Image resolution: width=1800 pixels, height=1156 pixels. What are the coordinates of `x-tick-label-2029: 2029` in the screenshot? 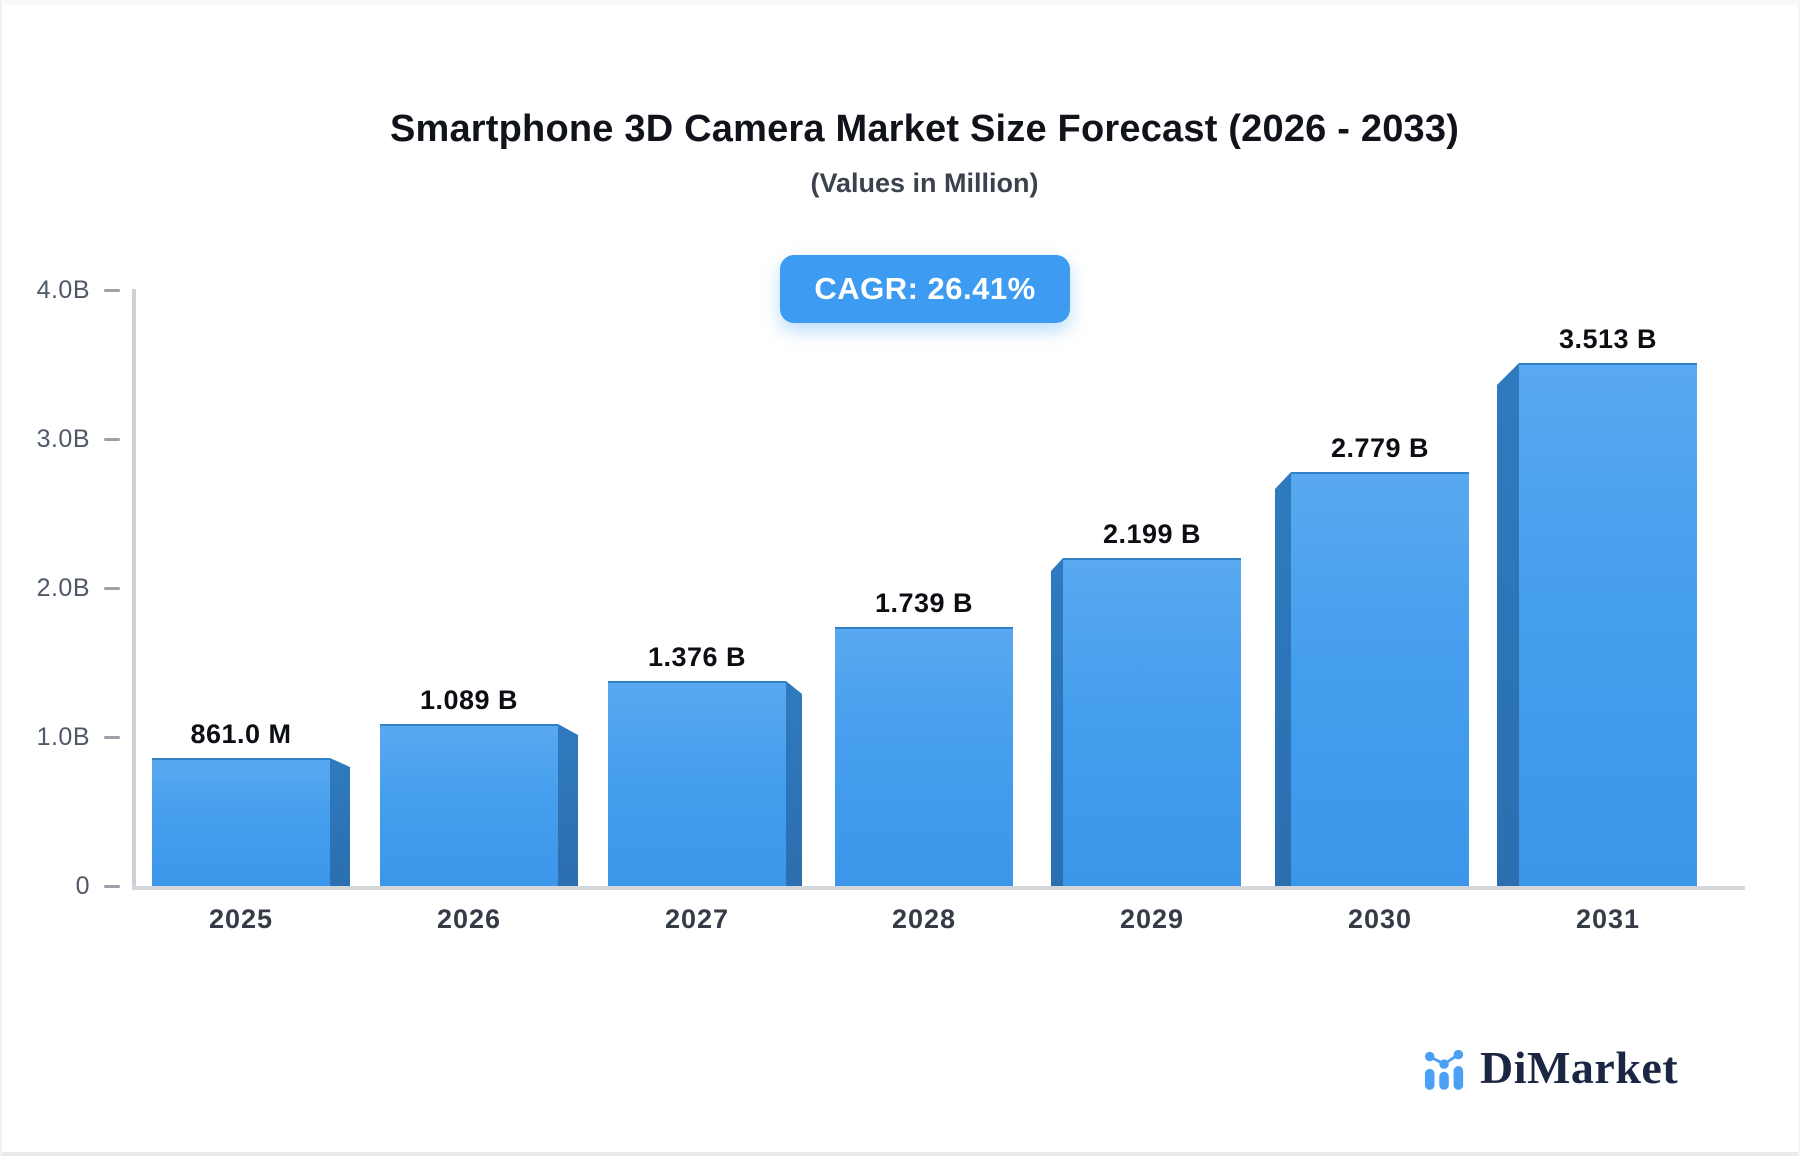 It's located at (1152, 919).